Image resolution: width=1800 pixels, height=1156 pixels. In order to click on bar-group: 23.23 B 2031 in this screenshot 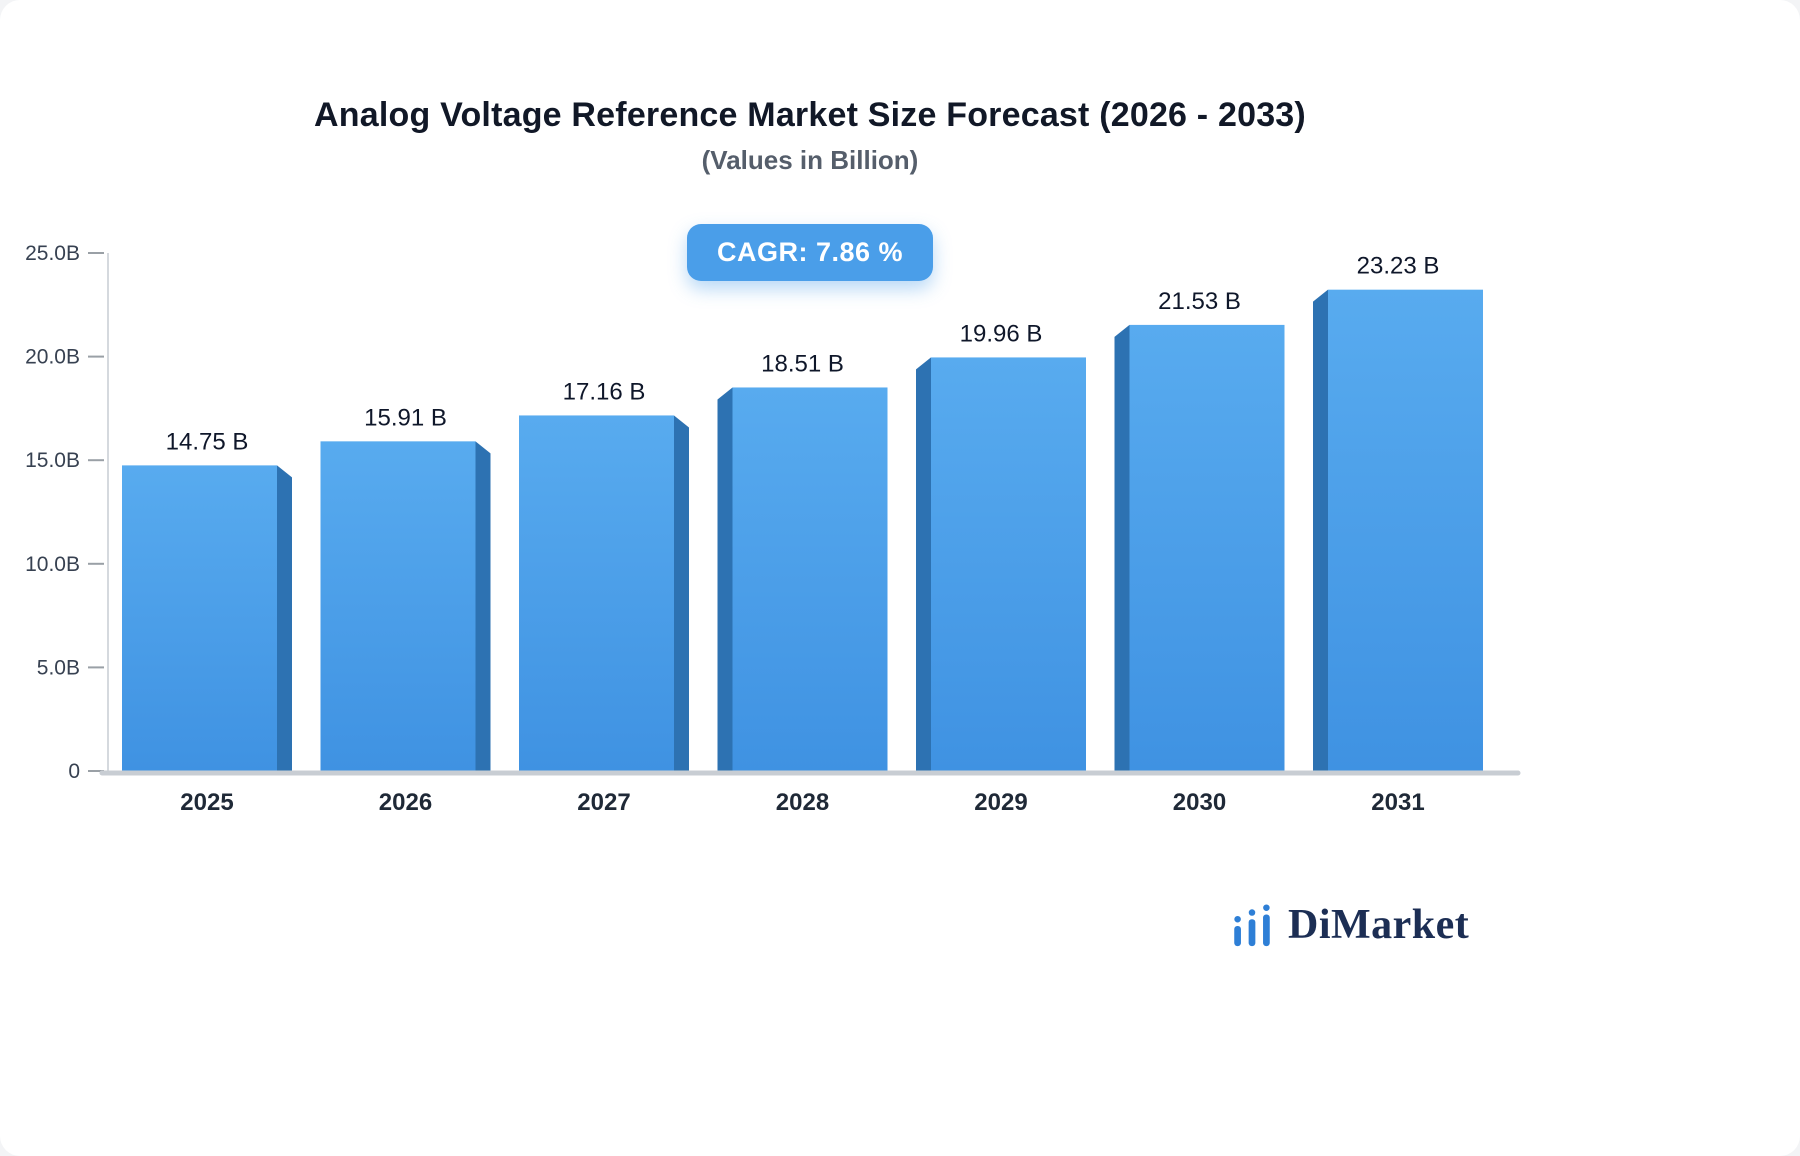, I will do `click(1398, 534)`.